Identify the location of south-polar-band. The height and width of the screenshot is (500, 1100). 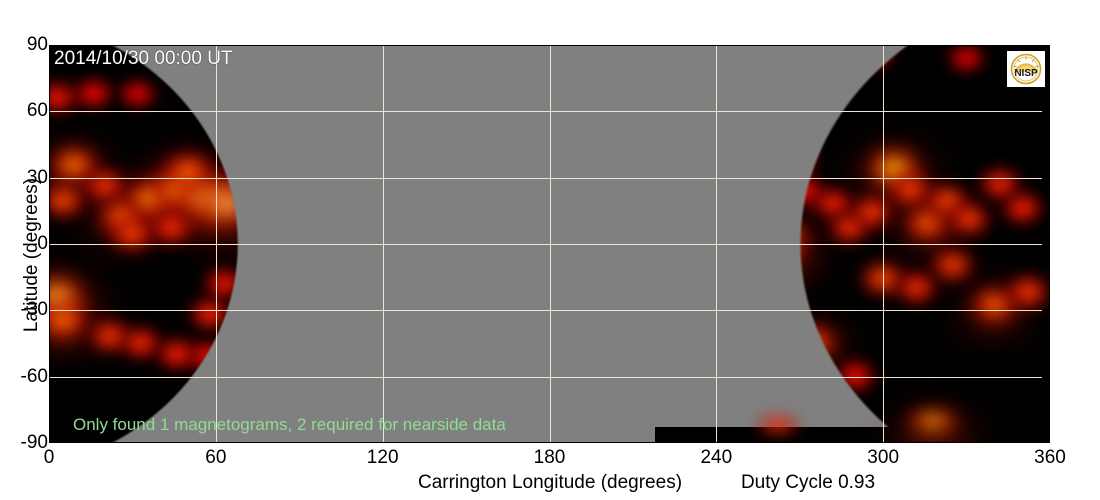
(852, 418).